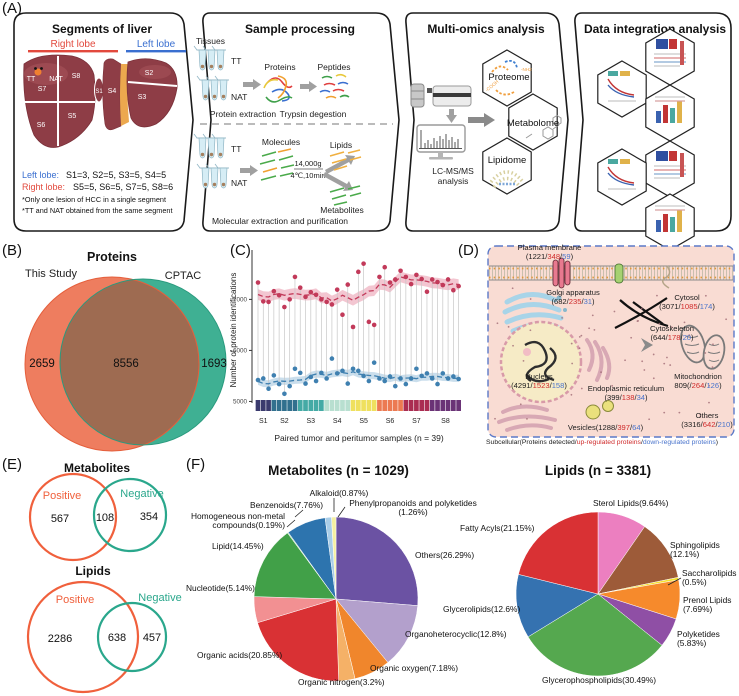 The height and width of the screenshot is (696, 739). I want to click on y-axis-title: Number of protein identifications, so click(233, 330).